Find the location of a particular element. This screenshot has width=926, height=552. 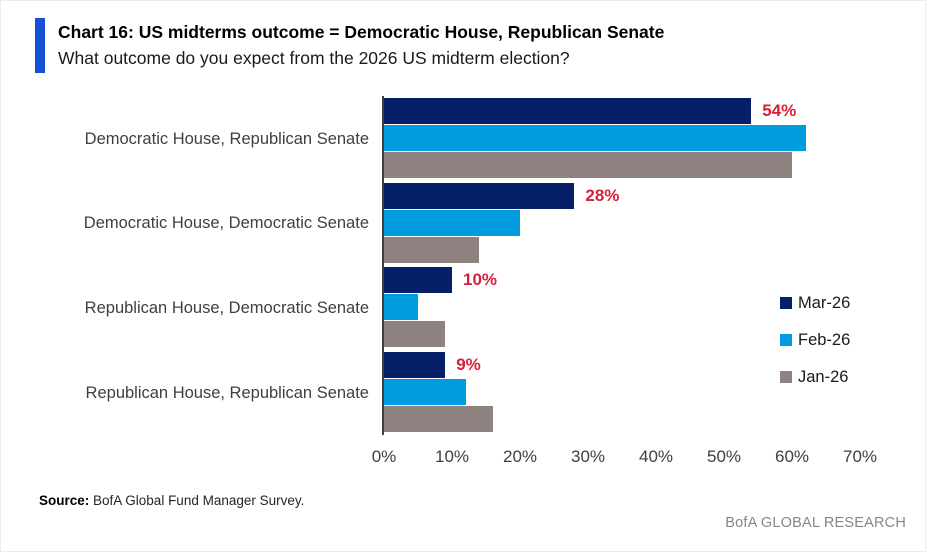

source-note: Source: BofA Global Fund Manager Survey. is located at coordinates (171, 500).